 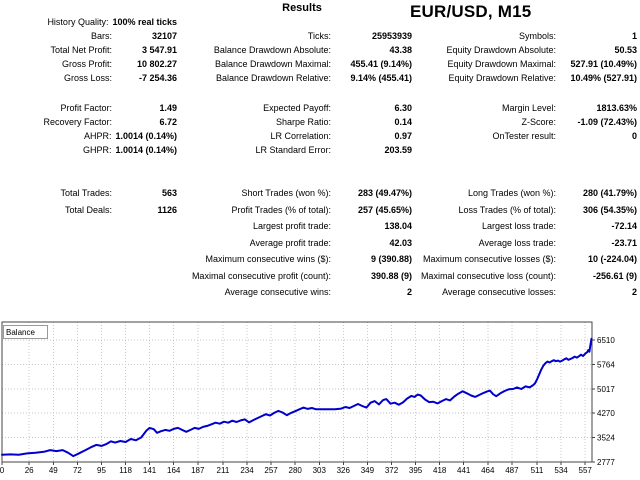 I want to click on stat-label: Long Trades (won %):, so click(x=511, y=193).